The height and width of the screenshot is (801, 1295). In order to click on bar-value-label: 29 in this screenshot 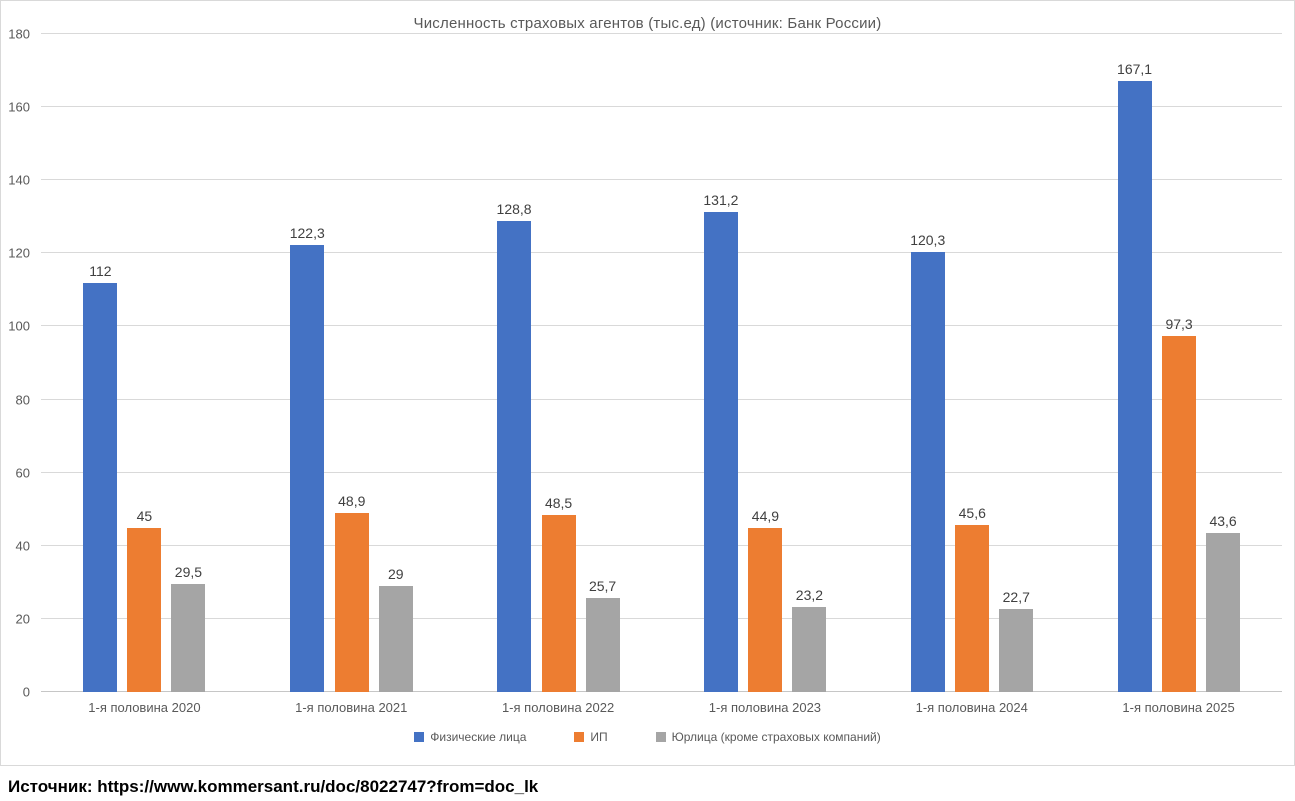, I will do `click(395, 574)`.